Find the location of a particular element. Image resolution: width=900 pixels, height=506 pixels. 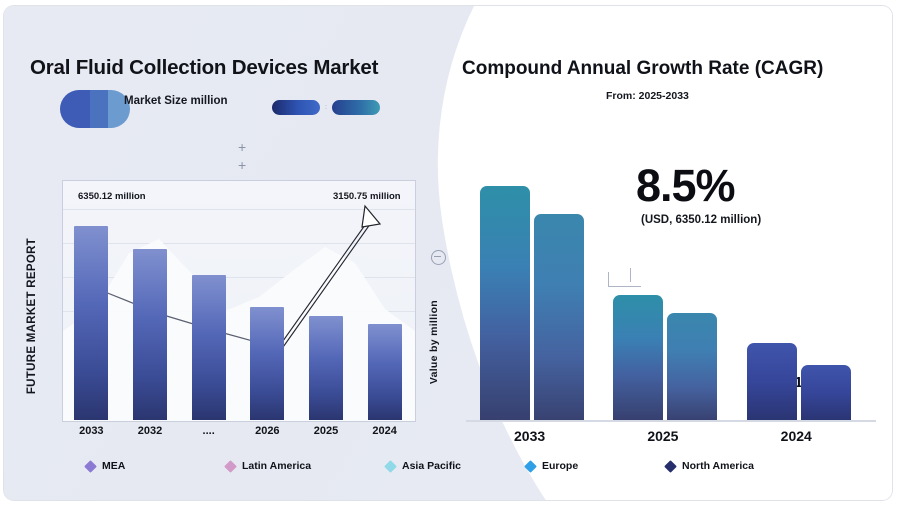

legend-label: North America is located at coordinates (718, 466).